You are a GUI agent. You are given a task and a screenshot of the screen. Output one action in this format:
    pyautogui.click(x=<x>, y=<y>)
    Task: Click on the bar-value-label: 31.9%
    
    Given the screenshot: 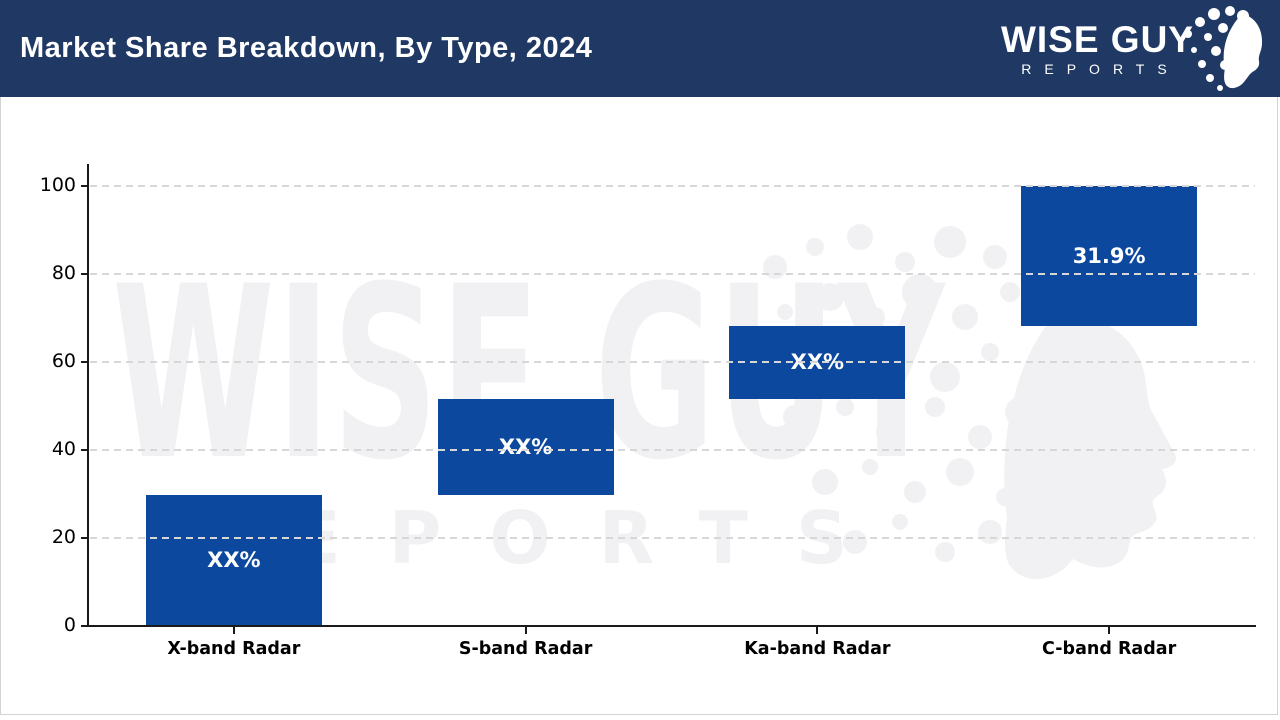 What is the action you would take?
    pyautogui.click(x=1109, y=256)
    